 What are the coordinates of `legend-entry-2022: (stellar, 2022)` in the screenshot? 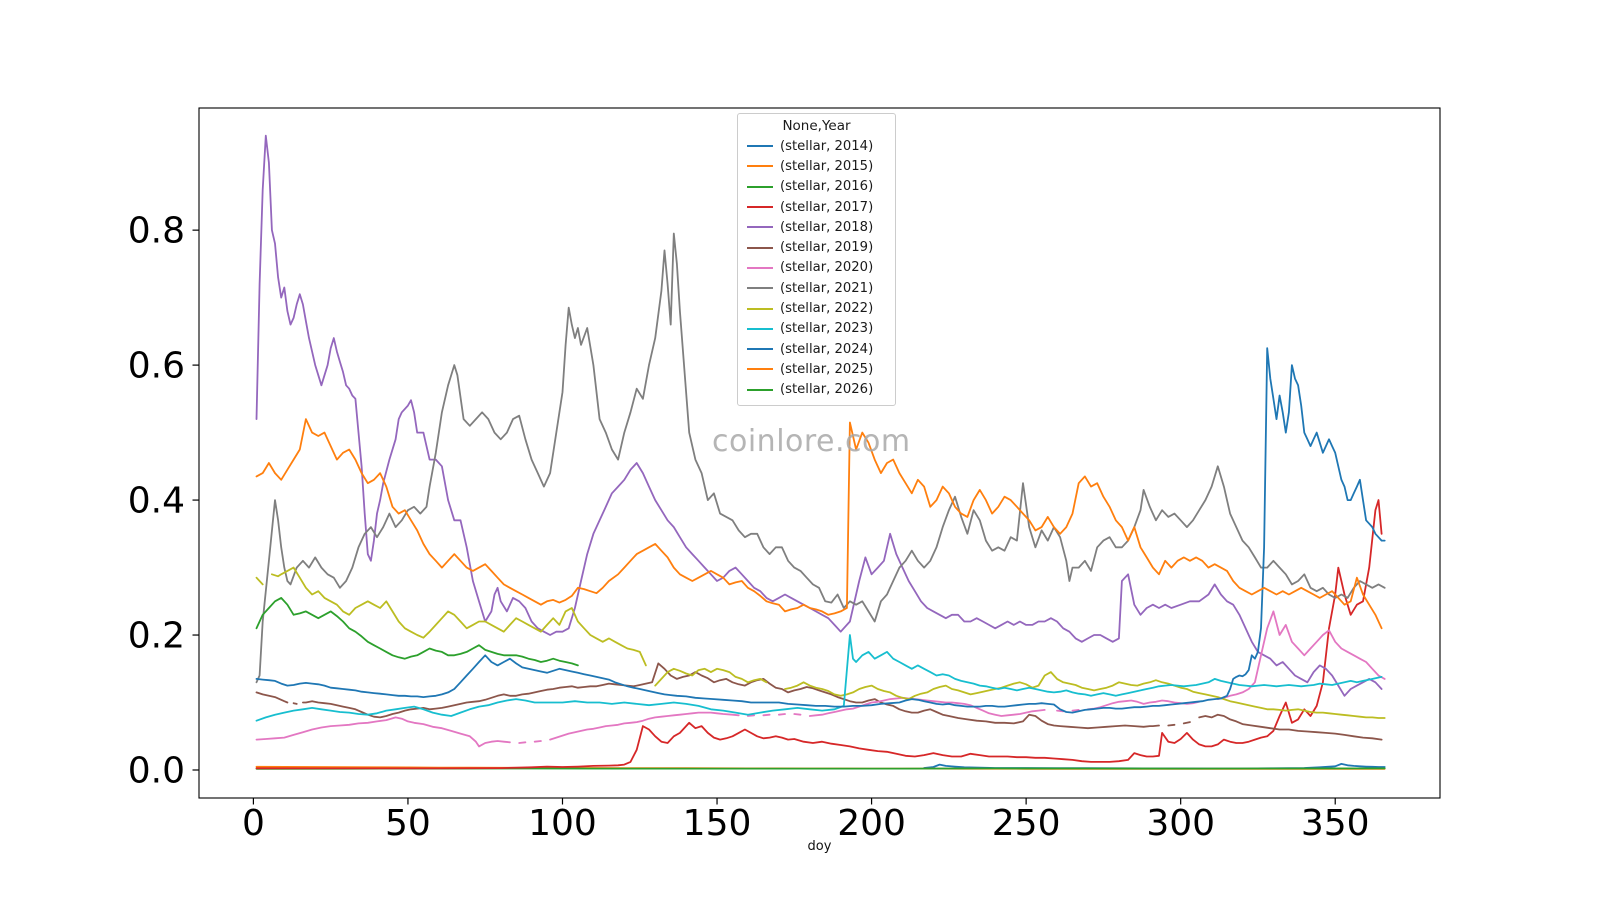 It's located at (816, 308).